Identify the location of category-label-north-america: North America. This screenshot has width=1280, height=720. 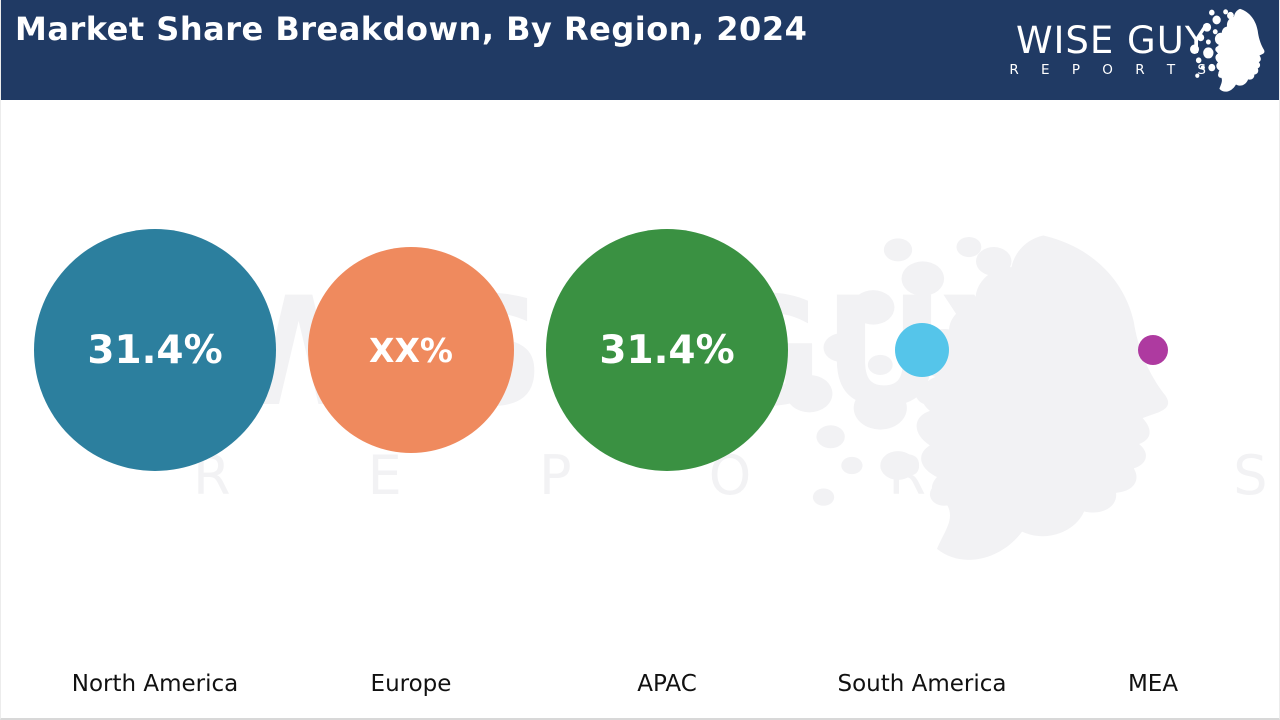
(155, 684).